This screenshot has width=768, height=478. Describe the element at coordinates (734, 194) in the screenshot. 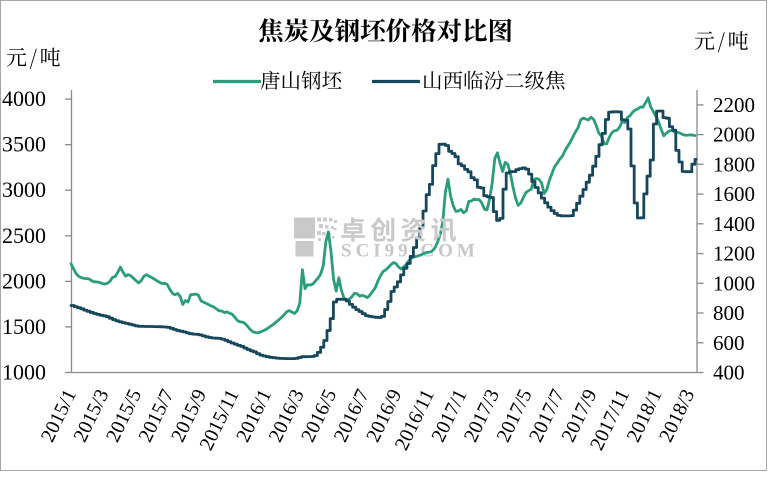

I see `svg-text: 1600` at that location.